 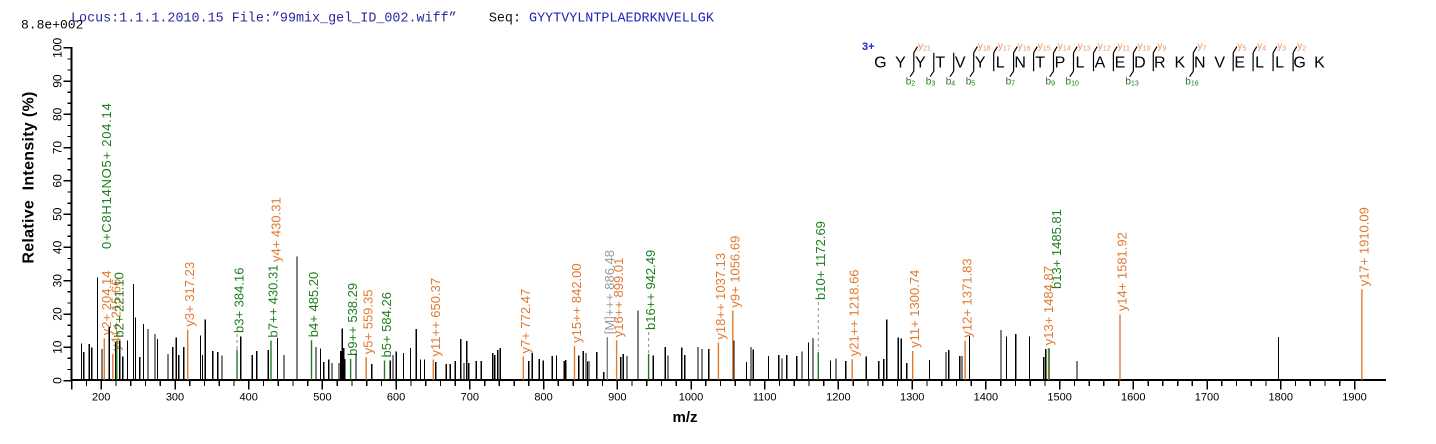 I want to click on svg-text: 40, so click(x=57, y=247).